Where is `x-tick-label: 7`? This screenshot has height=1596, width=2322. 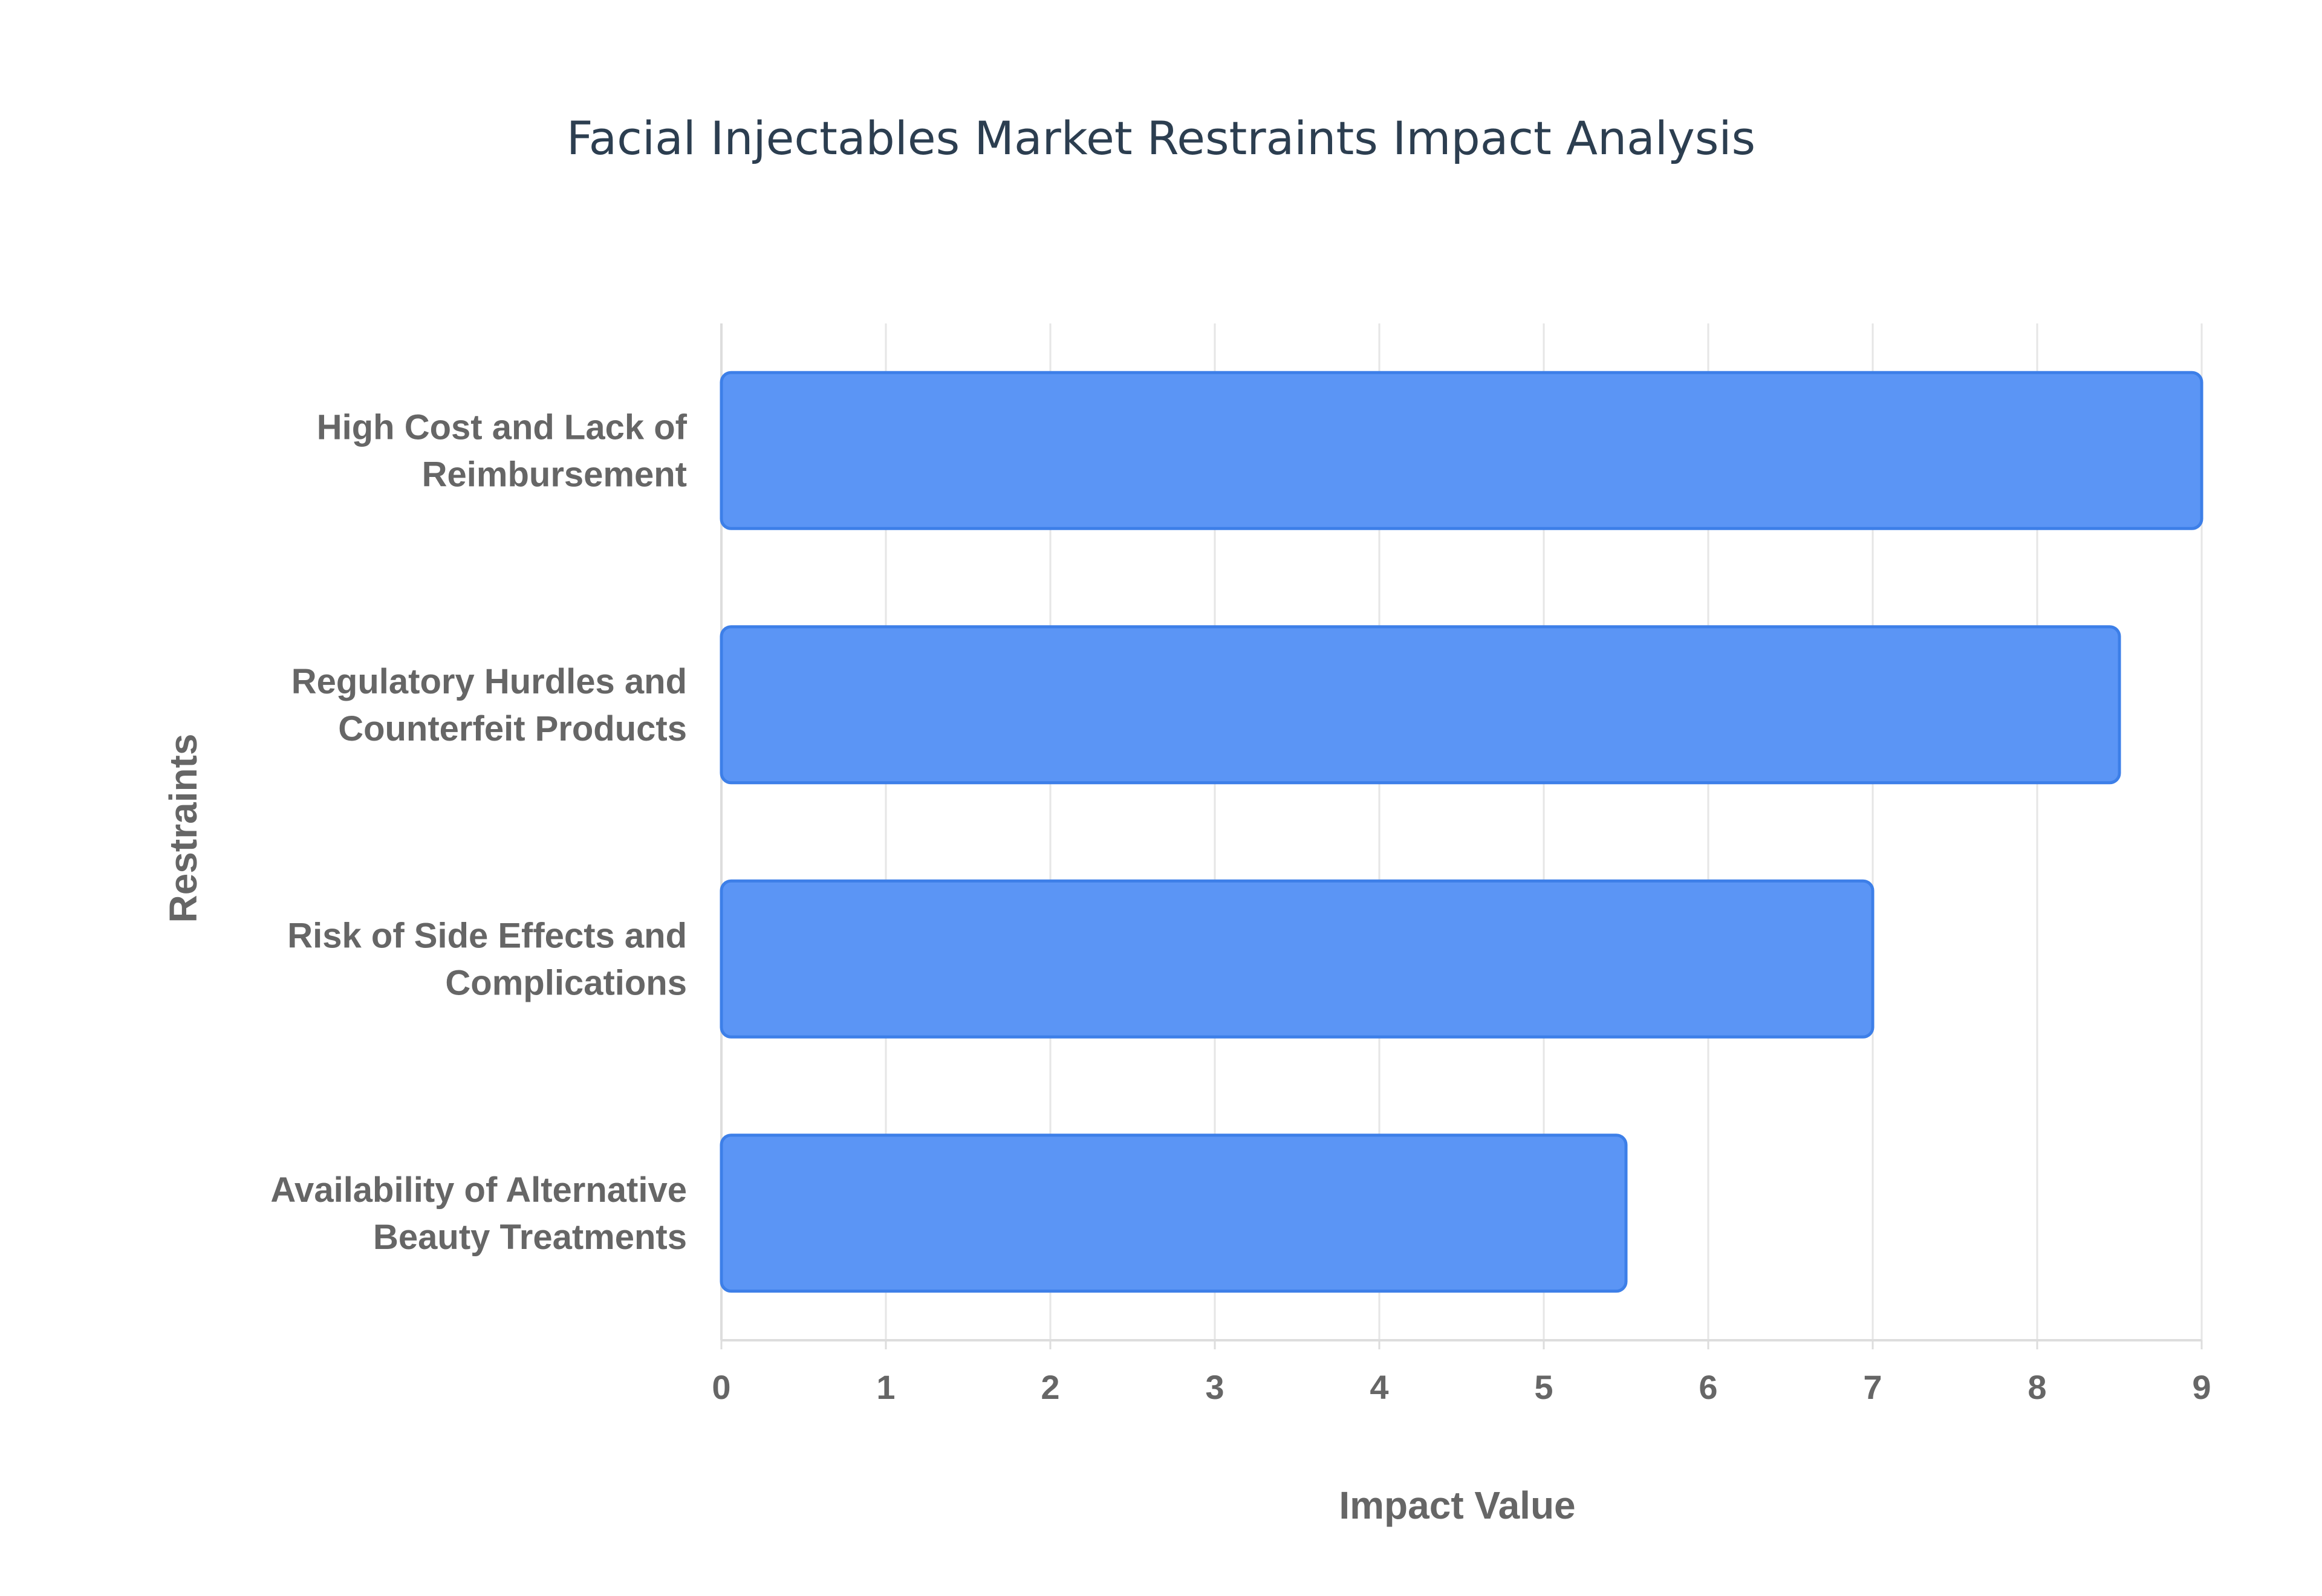 x-tick-label: 7 is located at coordinates (1872, 1387).